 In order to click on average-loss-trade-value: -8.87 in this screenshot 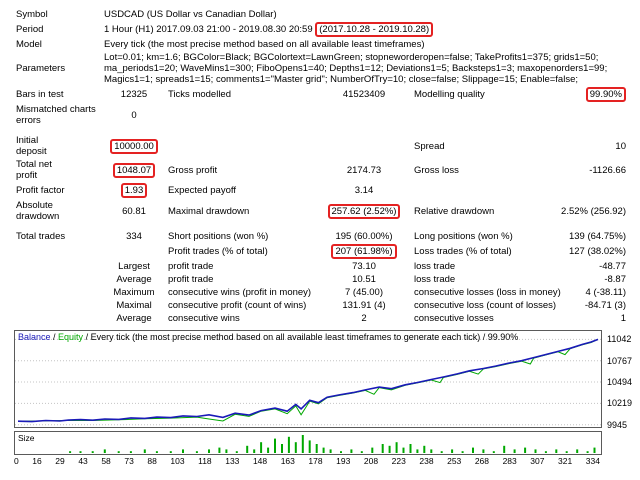, I will do `click(615, 279)`.